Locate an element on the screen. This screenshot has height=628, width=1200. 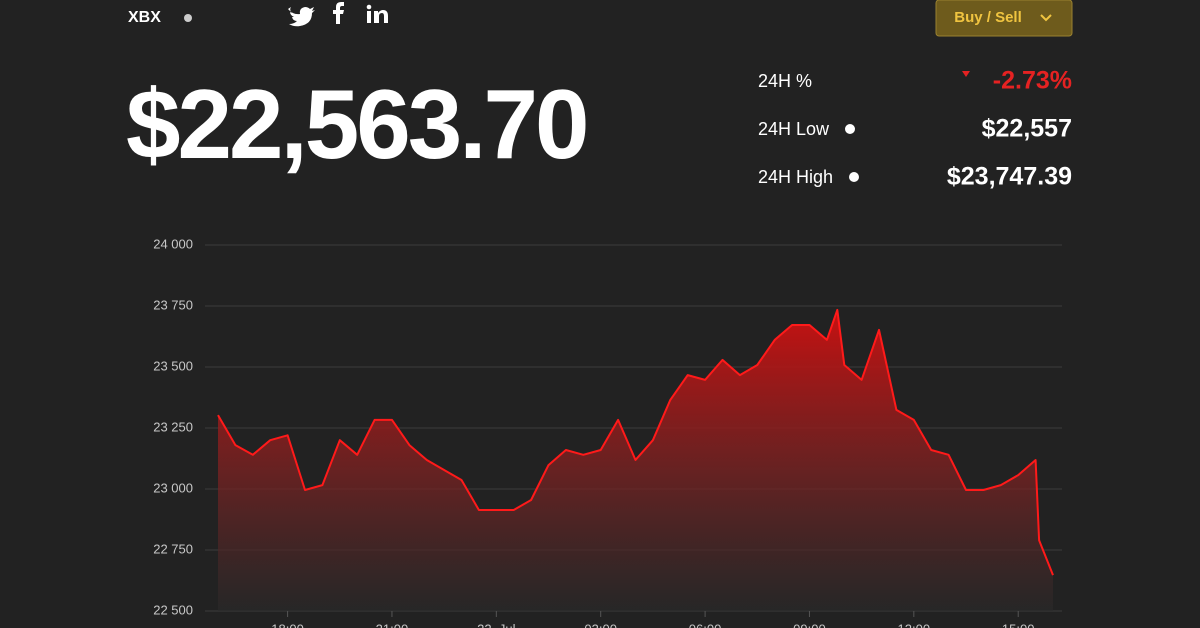
stat-value: $23,747.39 is located at coordinates (1009, 177).